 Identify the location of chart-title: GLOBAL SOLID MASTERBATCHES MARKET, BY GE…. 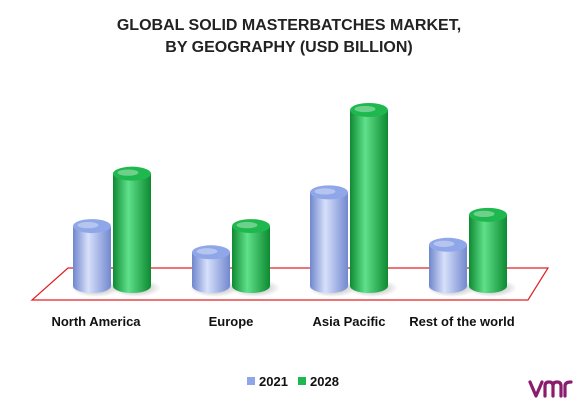
(289, 36).